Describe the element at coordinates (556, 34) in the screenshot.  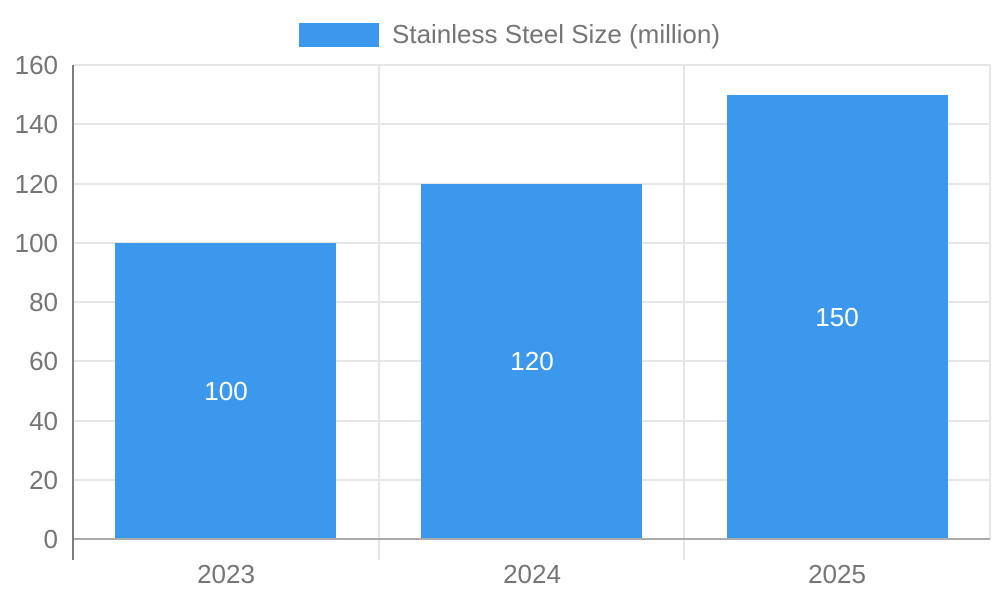
I see `legend-label: Stainless Steel Size (million)` at that location.